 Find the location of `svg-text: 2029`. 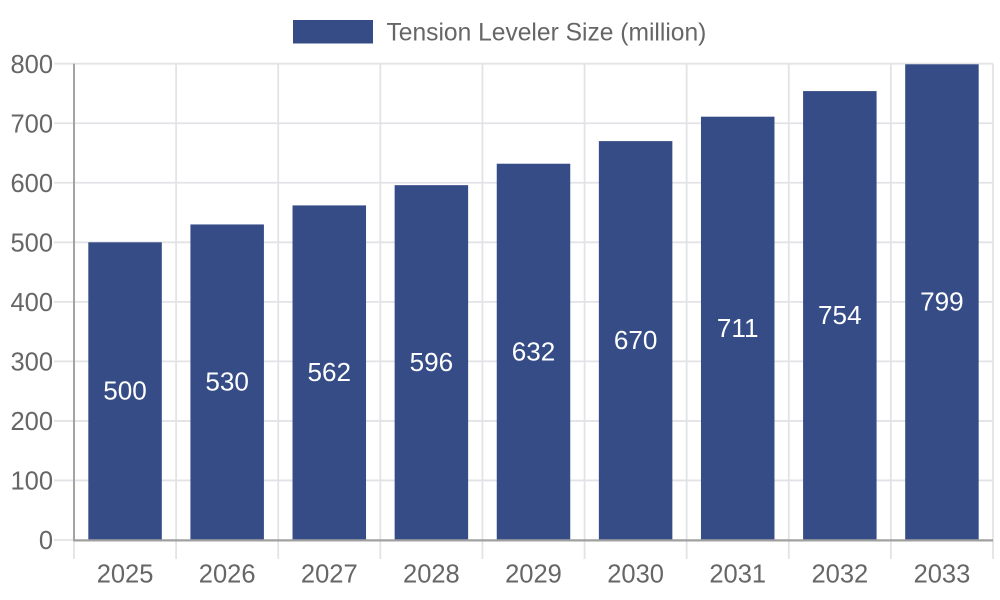

svg-text: 2029 is located at coordinates (533, 574).